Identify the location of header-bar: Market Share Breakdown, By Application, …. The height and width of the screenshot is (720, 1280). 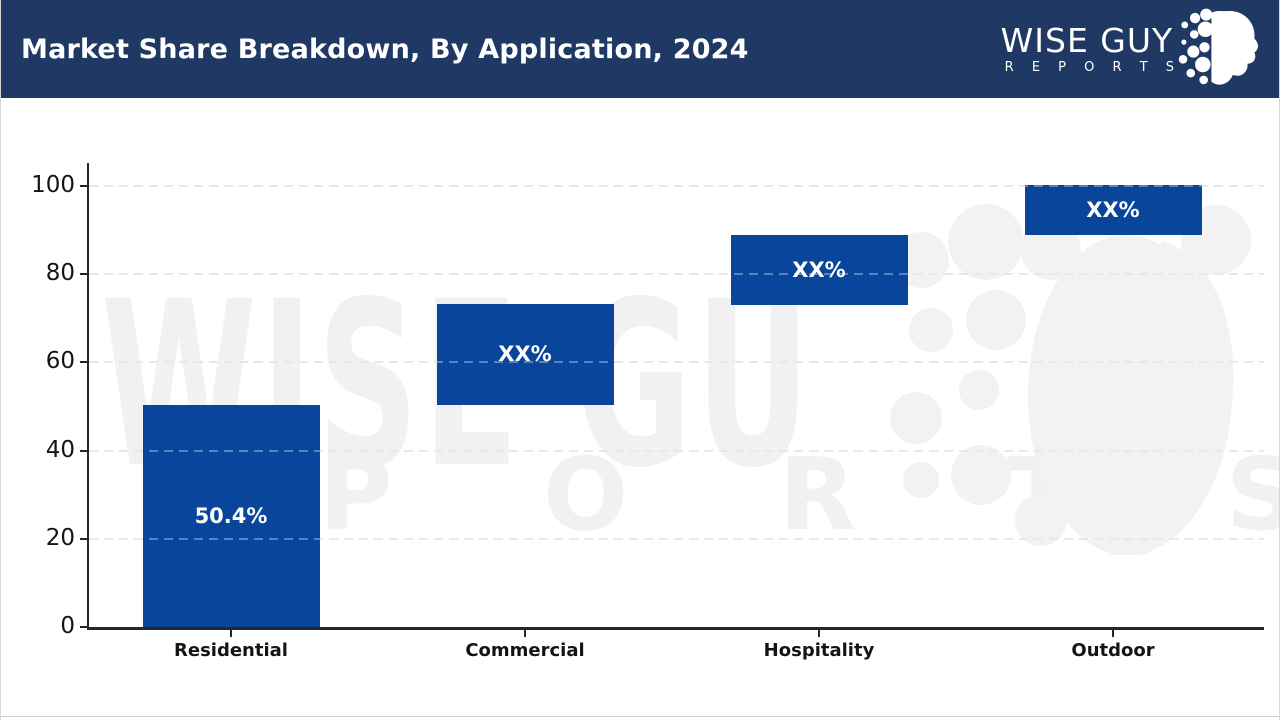
(640, 49).